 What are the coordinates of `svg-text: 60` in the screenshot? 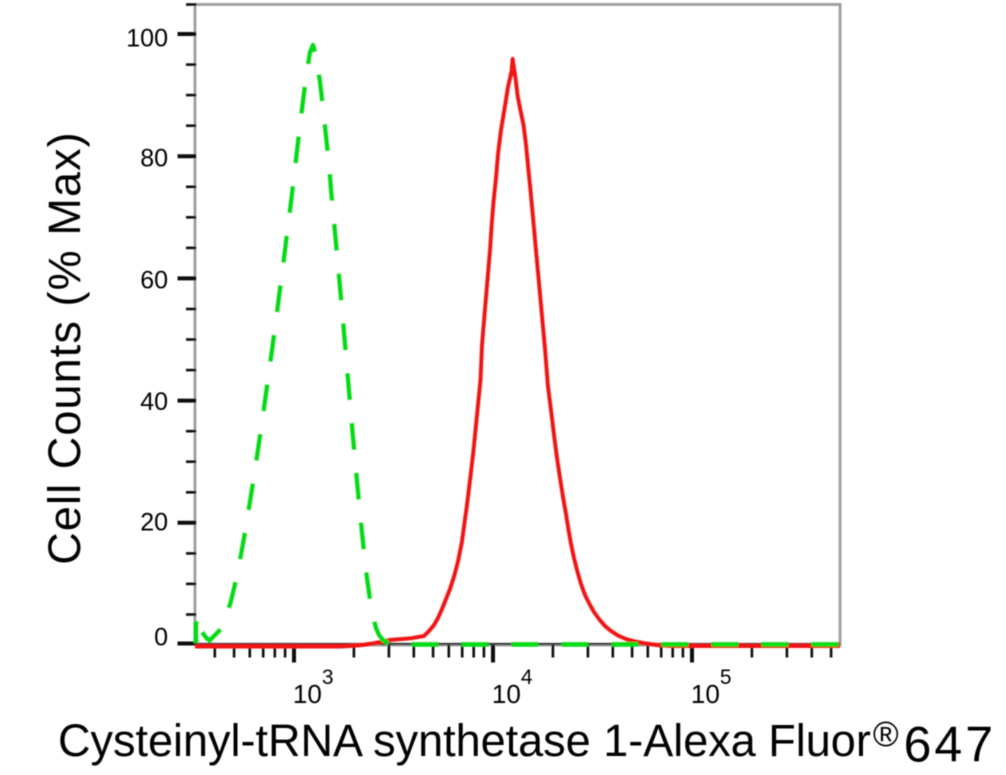 It's located at (154, 280).